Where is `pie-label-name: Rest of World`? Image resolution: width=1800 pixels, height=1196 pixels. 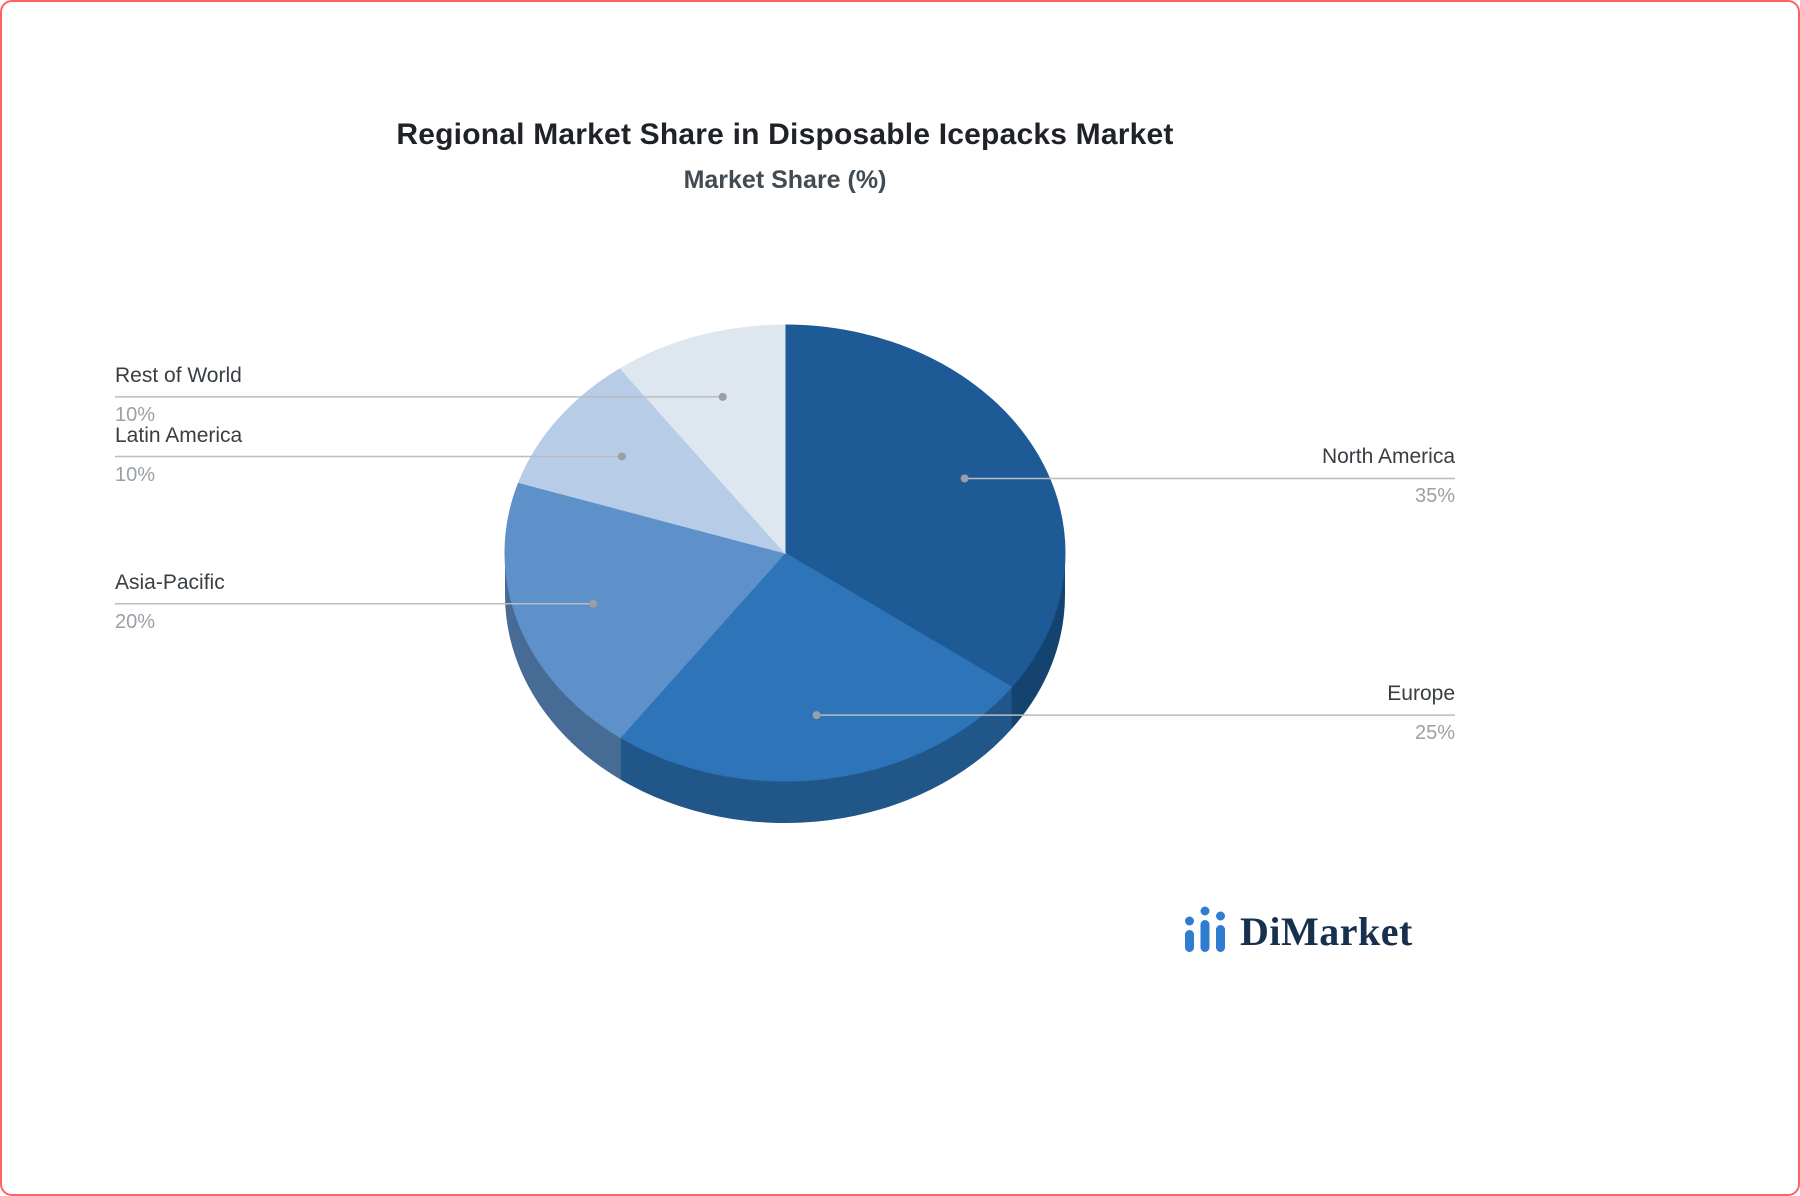 pie-label-name: Rest of World is located at coordinates (178, 375).